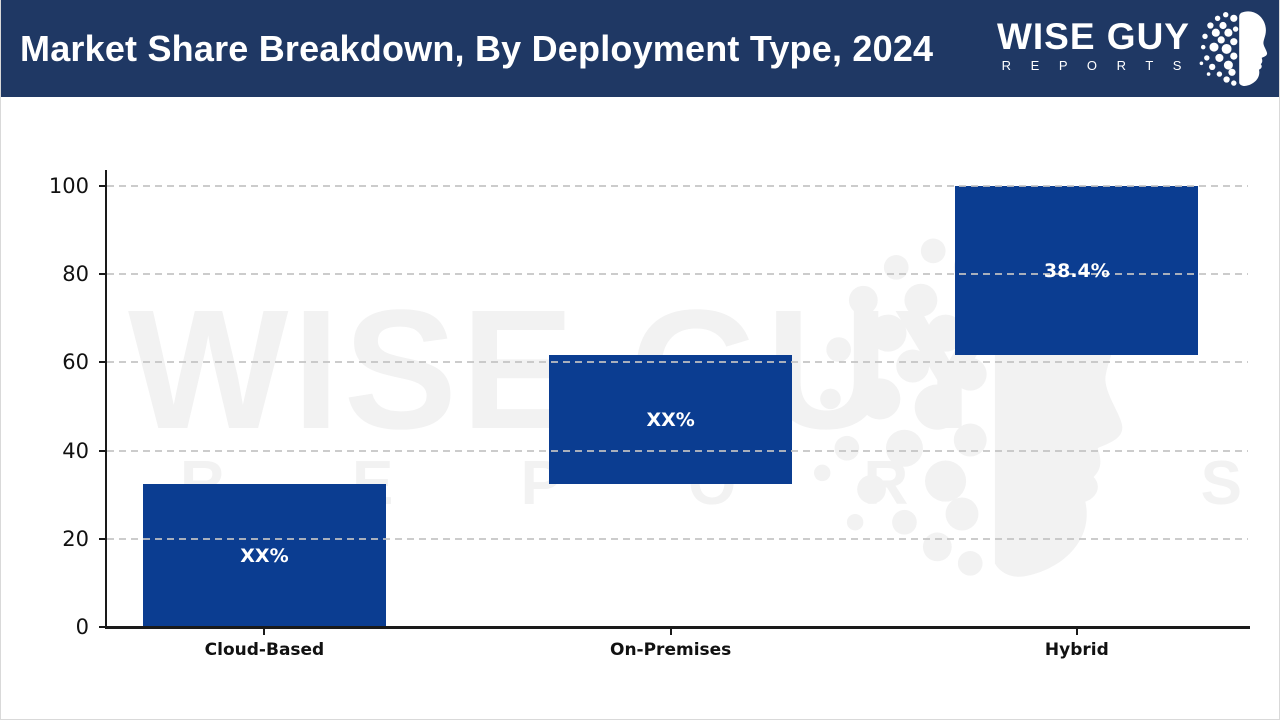 The width and height of the screenshot is (1280, 720). Describe the element at coordinates (68, 185) in the screenshot. I see `y-tick-label-100: 100` at that location.